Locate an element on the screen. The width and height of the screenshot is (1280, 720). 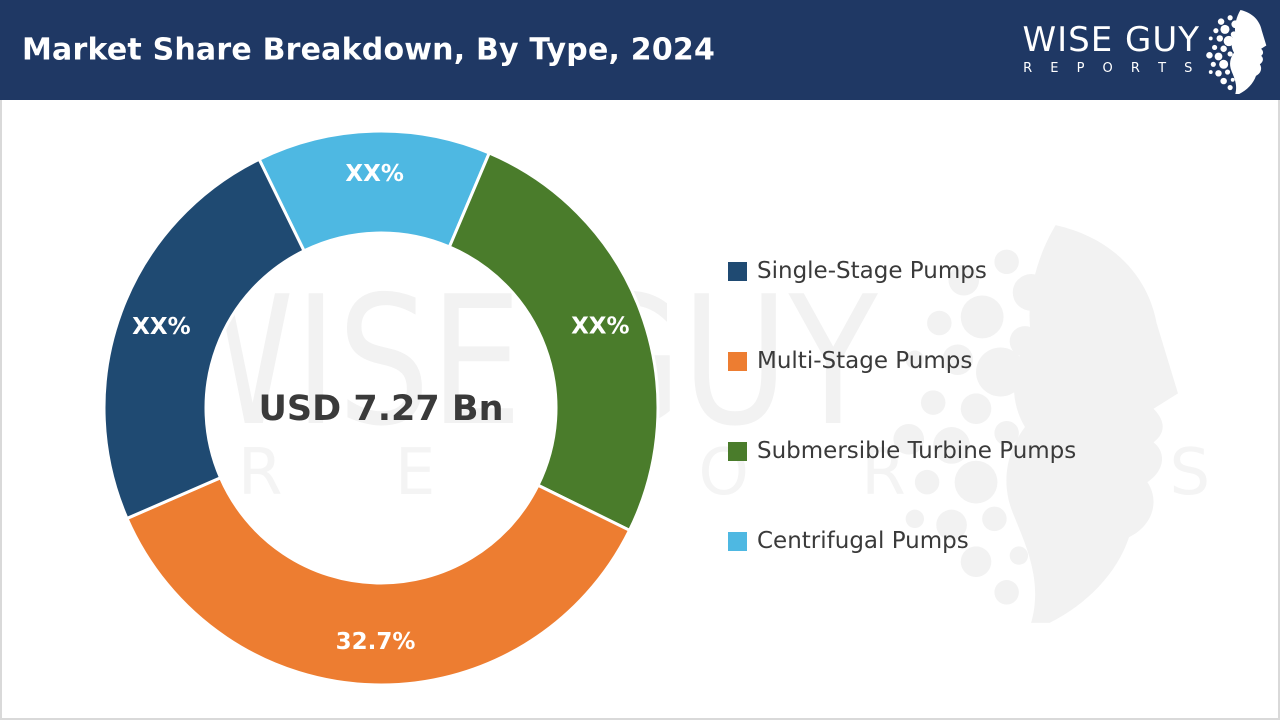
legend-item: Submersible Turbine Pumps is located at coordinates (902, 451).